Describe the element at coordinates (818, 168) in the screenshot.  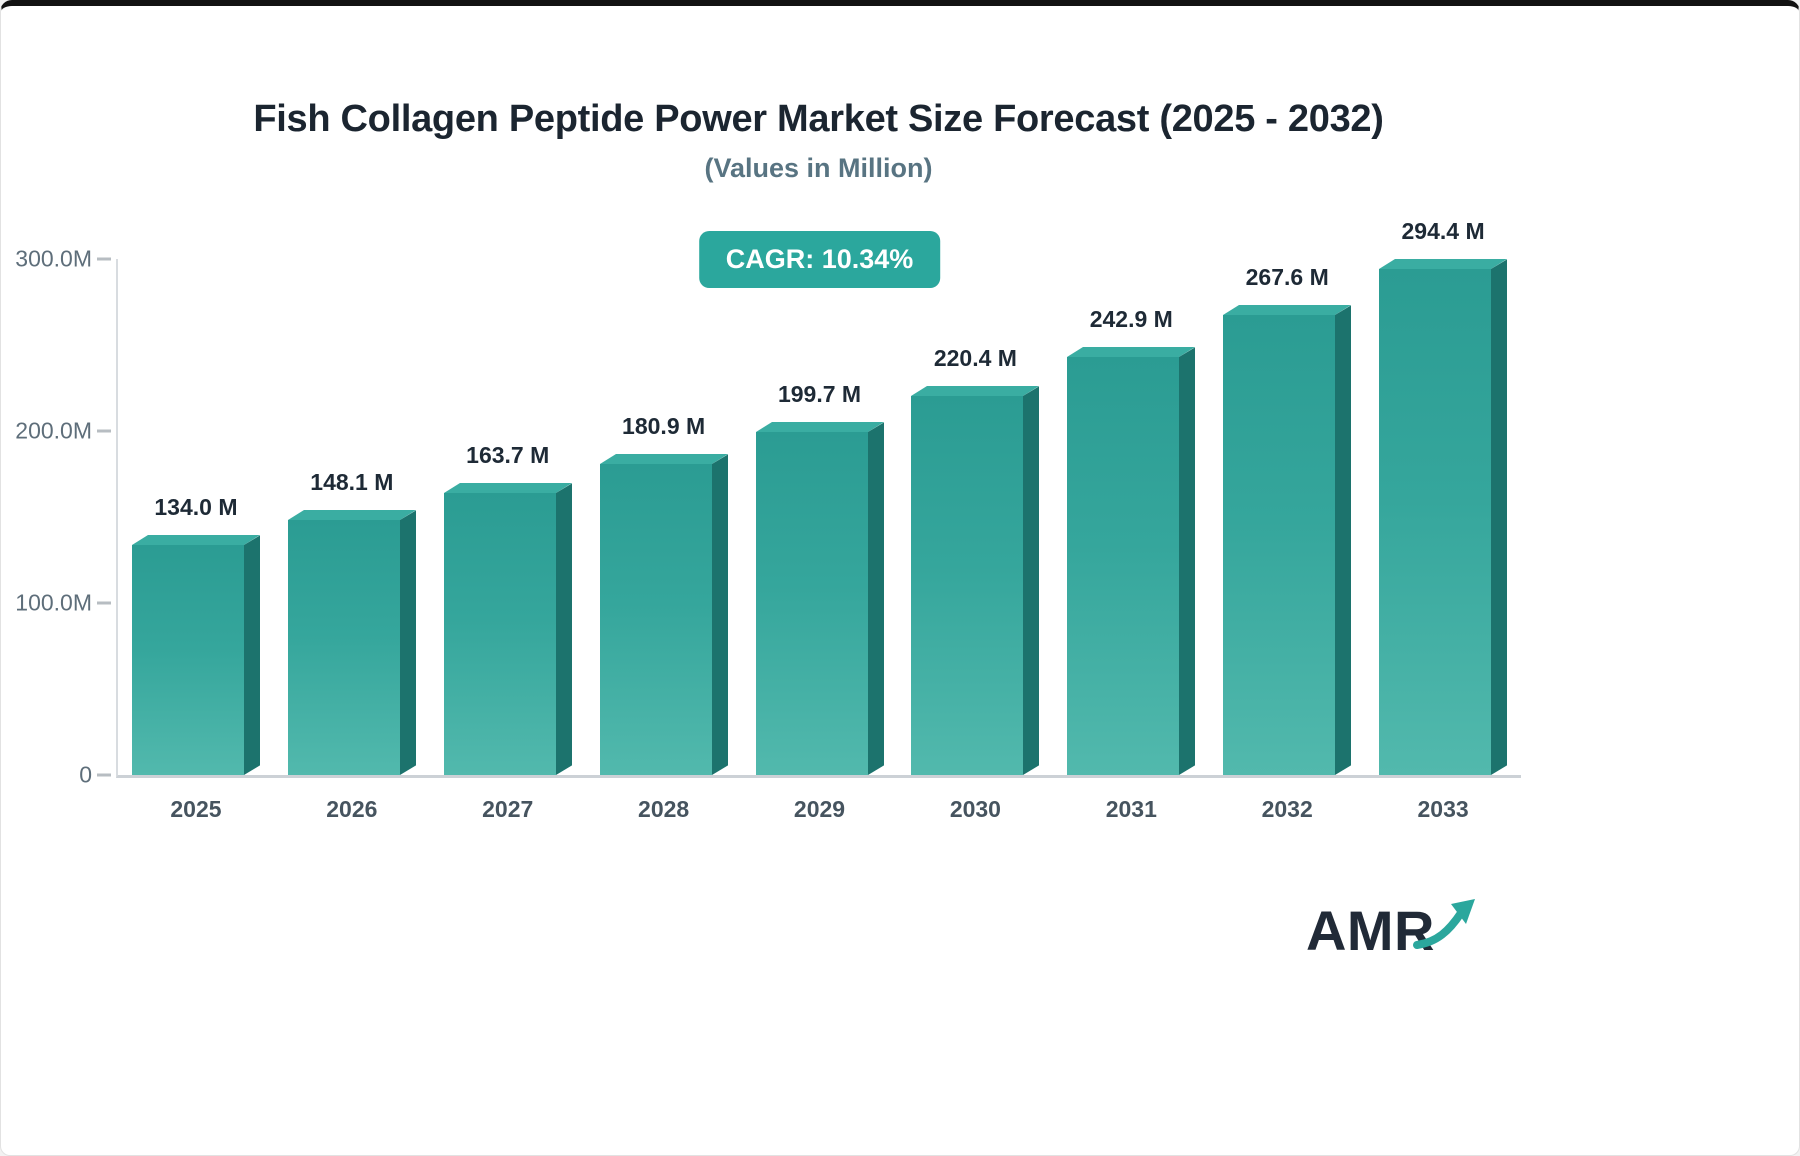
I see `chart-subtitle: (Values in Million)` at that location.